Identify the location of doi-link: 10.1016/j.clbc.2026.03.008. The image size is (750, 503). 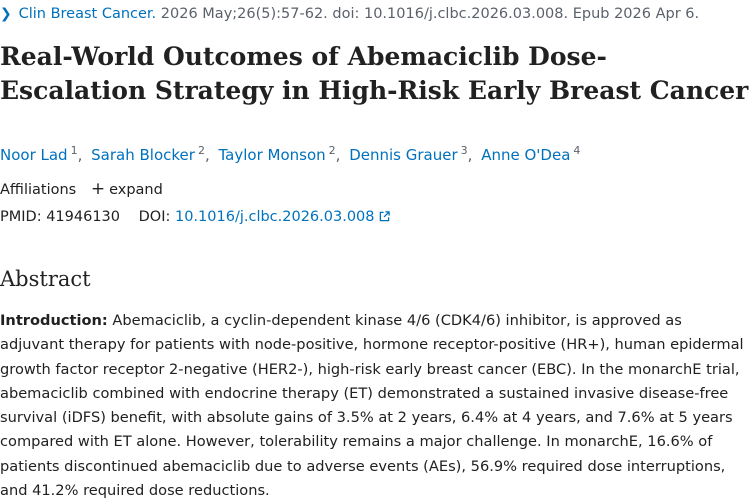
(282, 217).